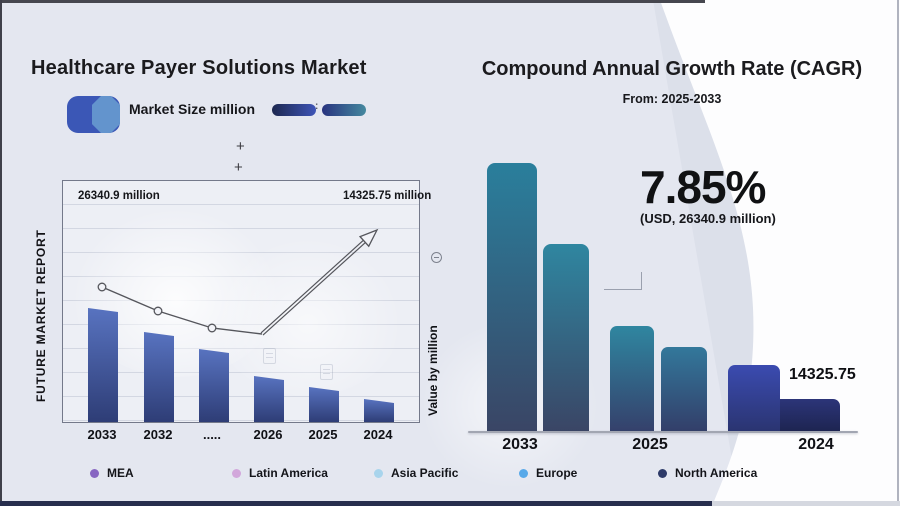  I want to click on legend-item-asia-pacific: Asia Pacific, so click(416, 473).